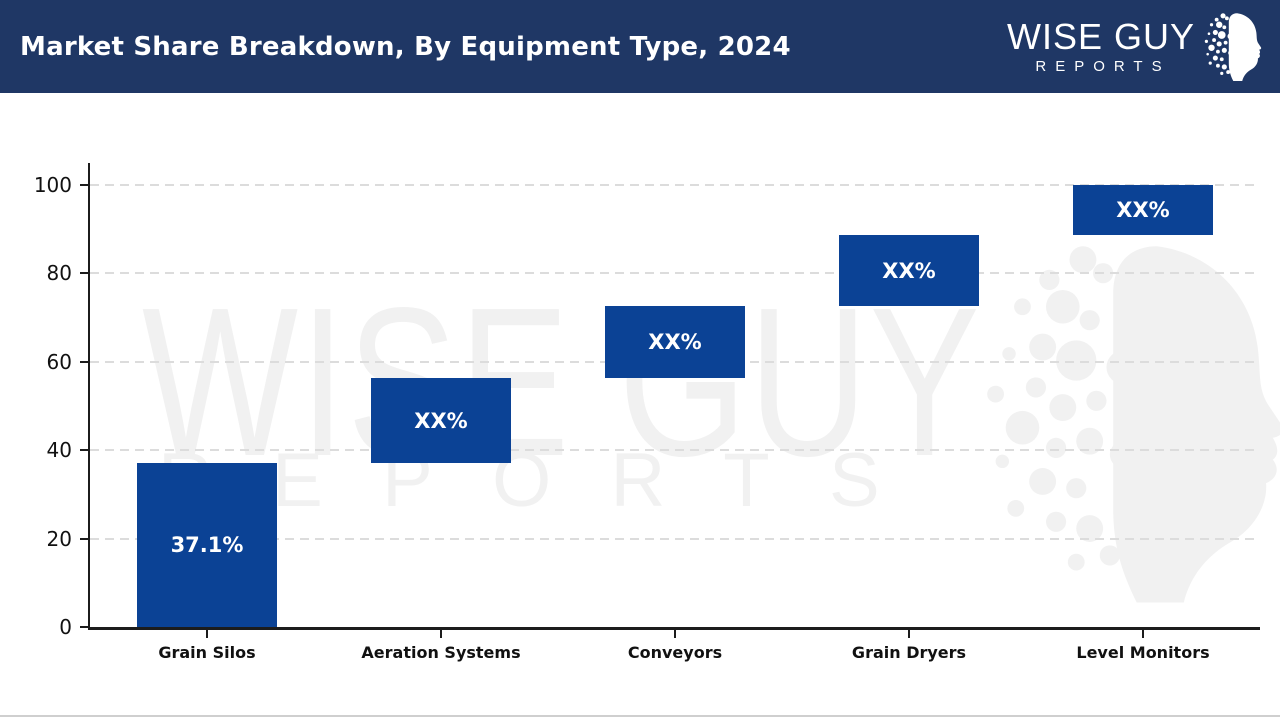  Describe the element at coordinates (1103, 66) in the screenshot. I see `logo-subtitle: REPORTS` at that location.